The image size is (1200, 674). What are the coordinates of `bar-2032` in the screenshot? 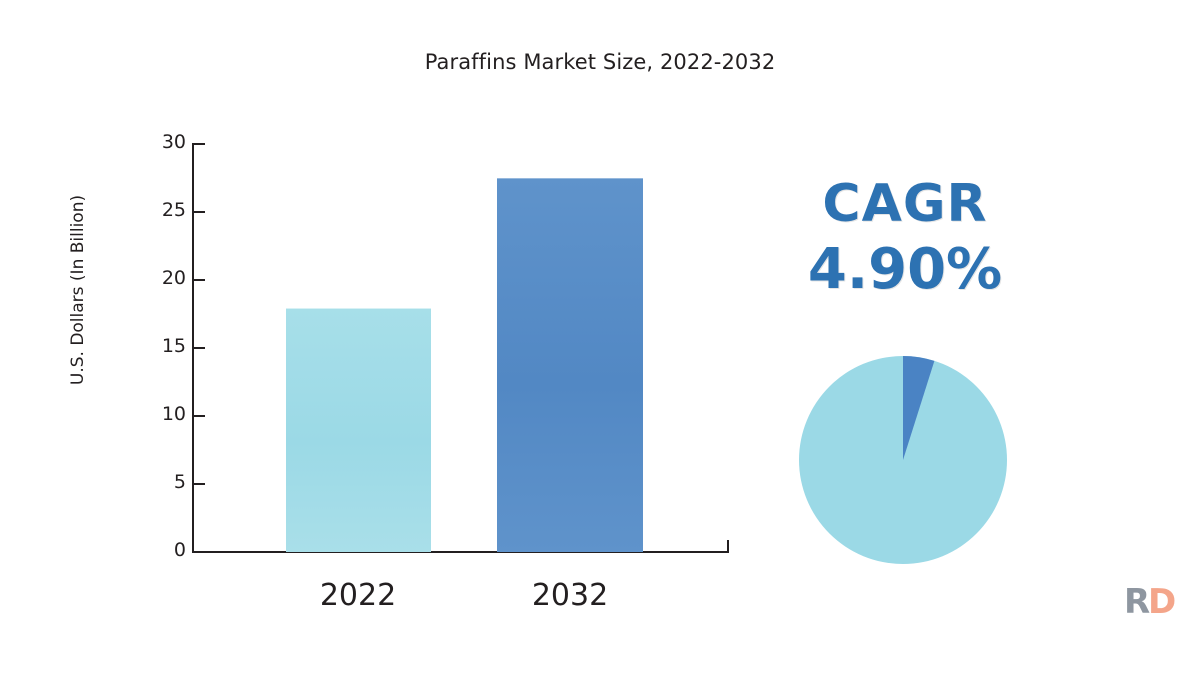 It's located at (570, 365).